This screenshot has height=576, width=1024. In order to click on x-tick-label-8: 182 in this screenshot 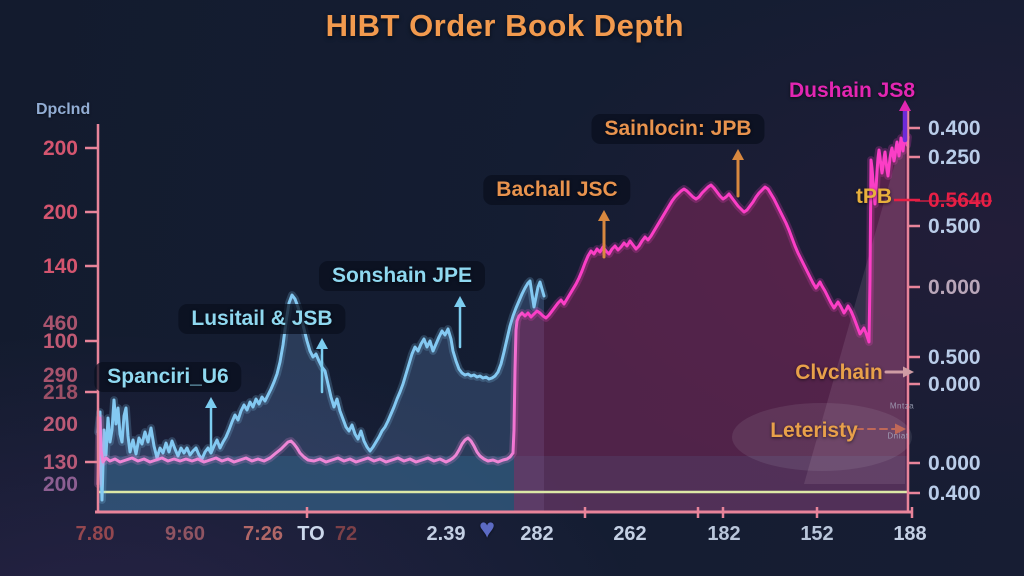, I will do `click(723, 534)`.